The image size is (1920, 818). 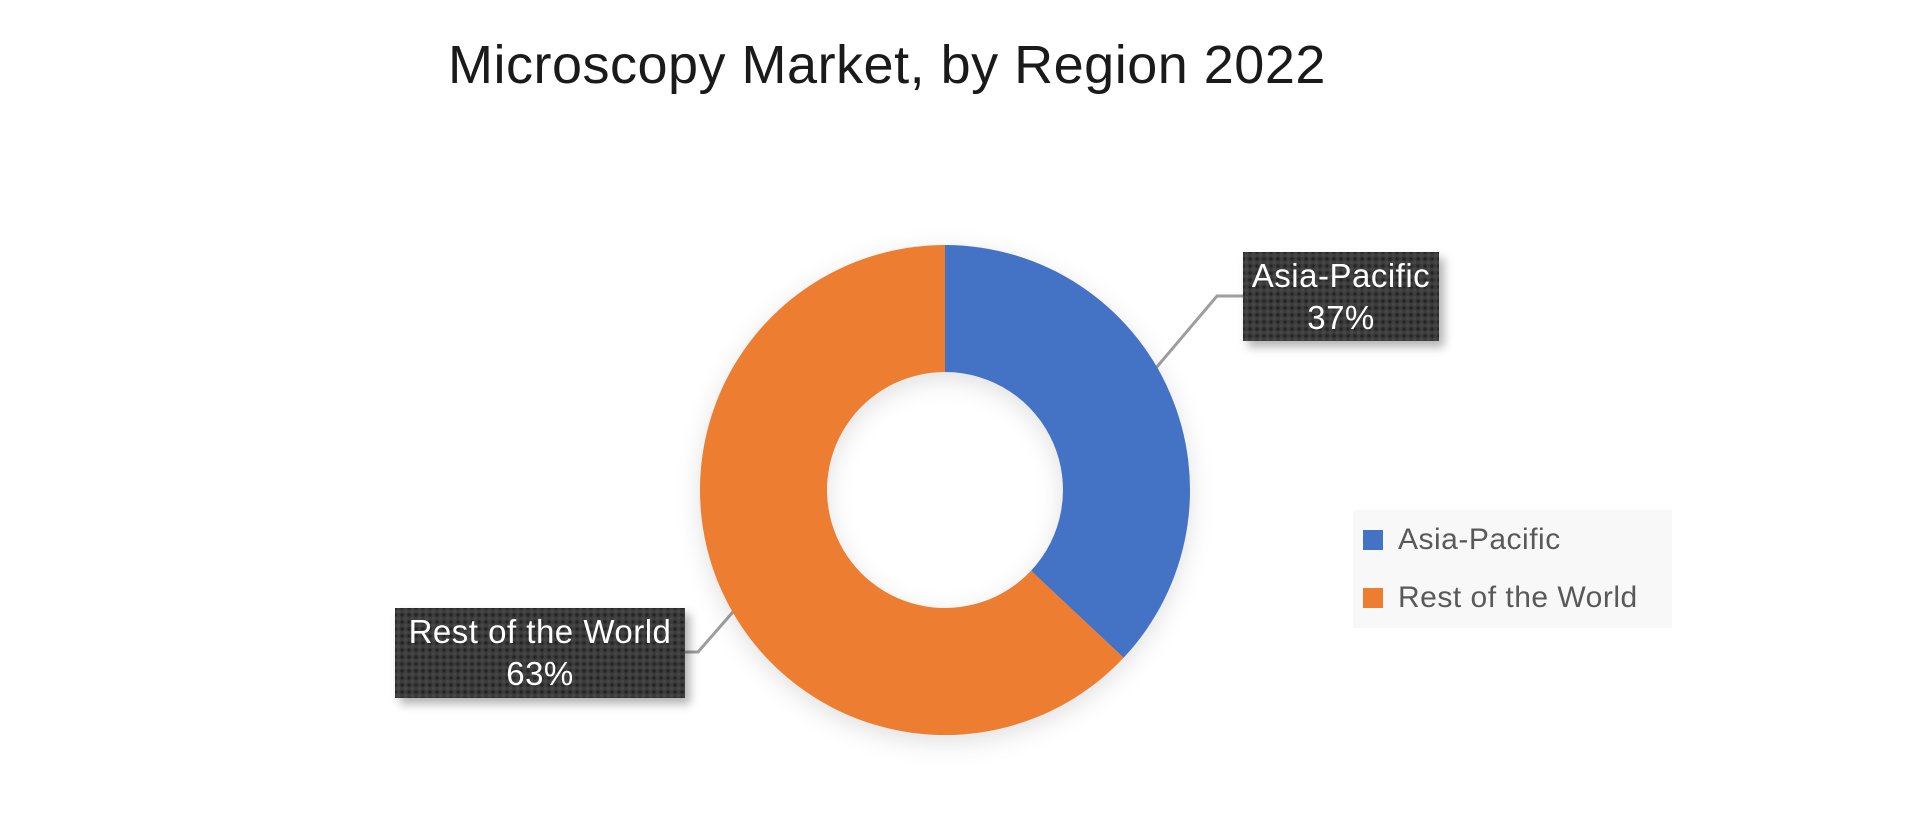 What do you see at coordinates (887, 65) in the screenshot?
I see `chart-title: Microscopy Market, by Region 2022` at bounding box center [887, 65].